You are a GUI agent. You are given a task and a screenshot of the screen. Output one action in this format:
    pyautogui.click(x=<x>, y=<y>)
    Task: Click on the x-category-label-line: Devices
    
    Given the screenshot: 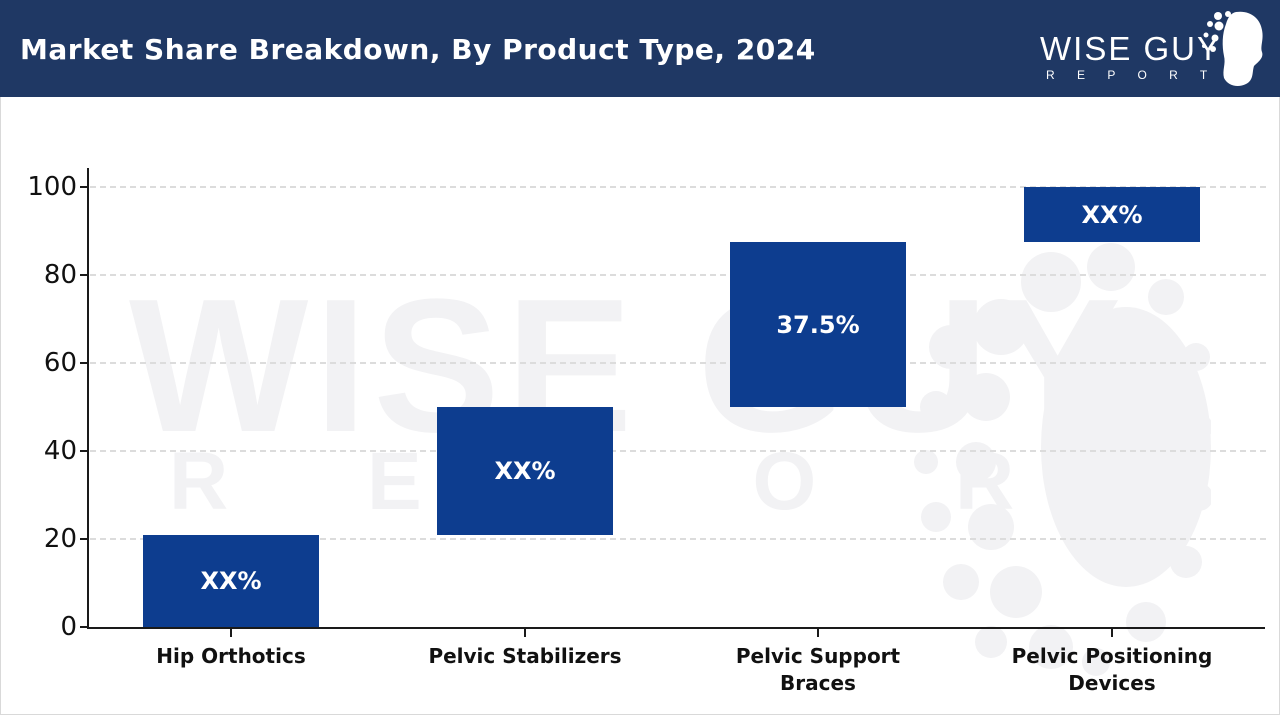 What is the action you would take?
    pyautogui.click(x=1112, y=683)
    